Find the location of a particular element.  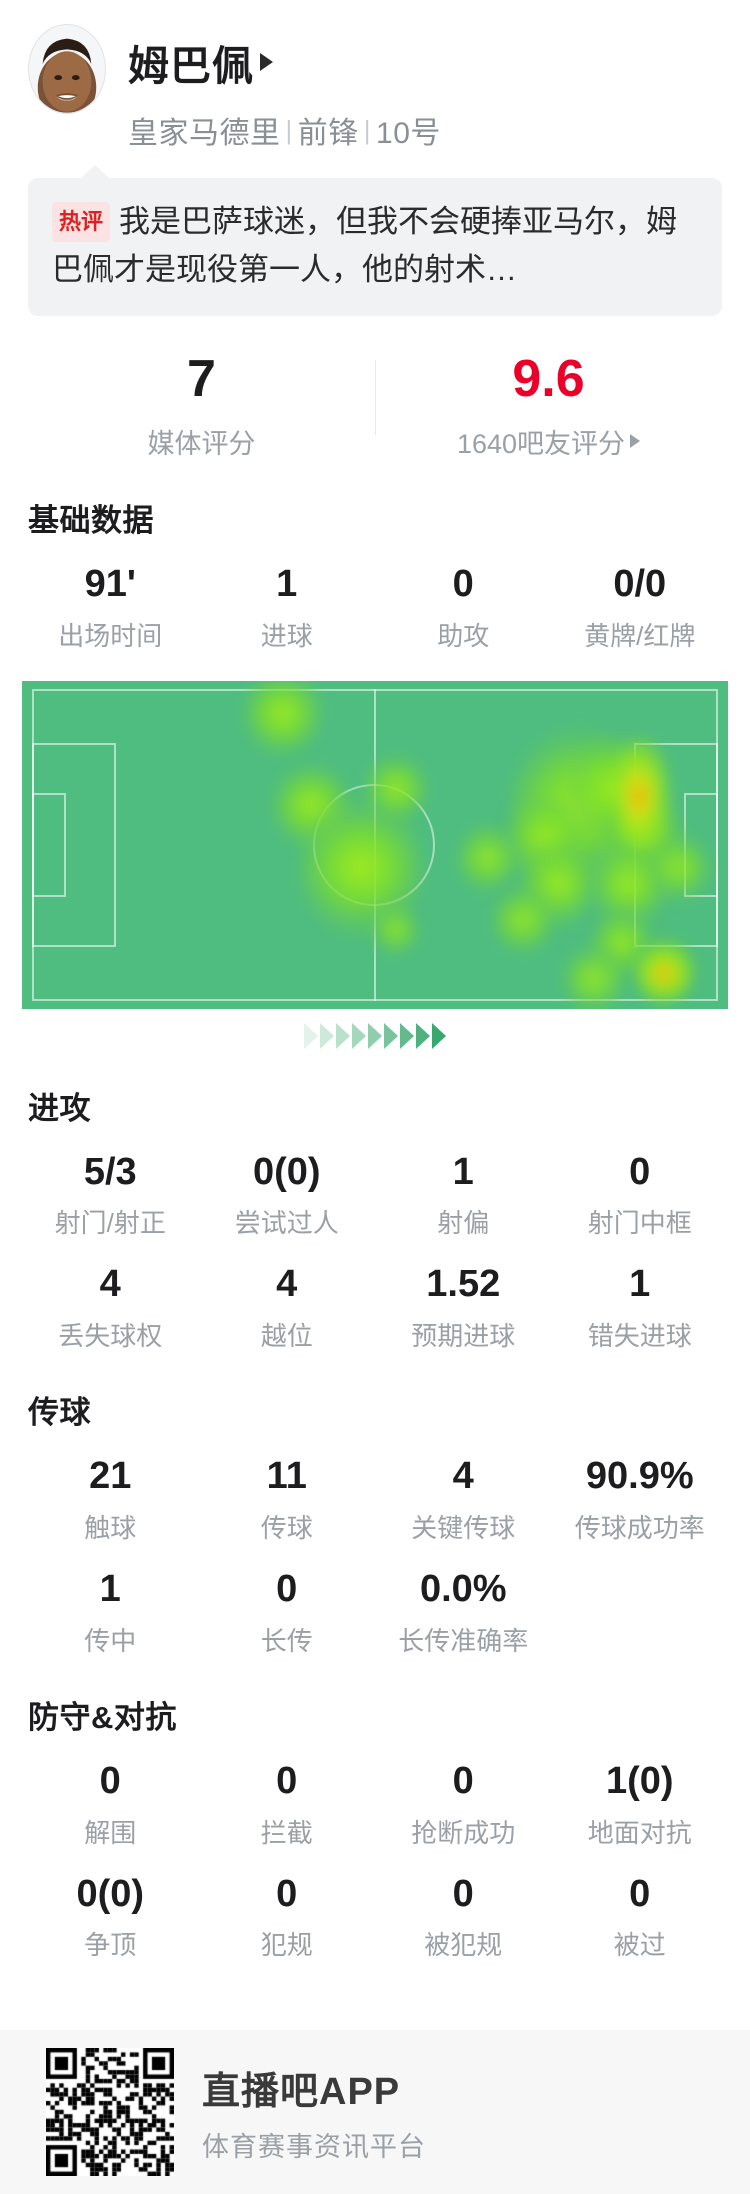

footer-app-name: 直播吧APP is located at coordinates (301, 2092).